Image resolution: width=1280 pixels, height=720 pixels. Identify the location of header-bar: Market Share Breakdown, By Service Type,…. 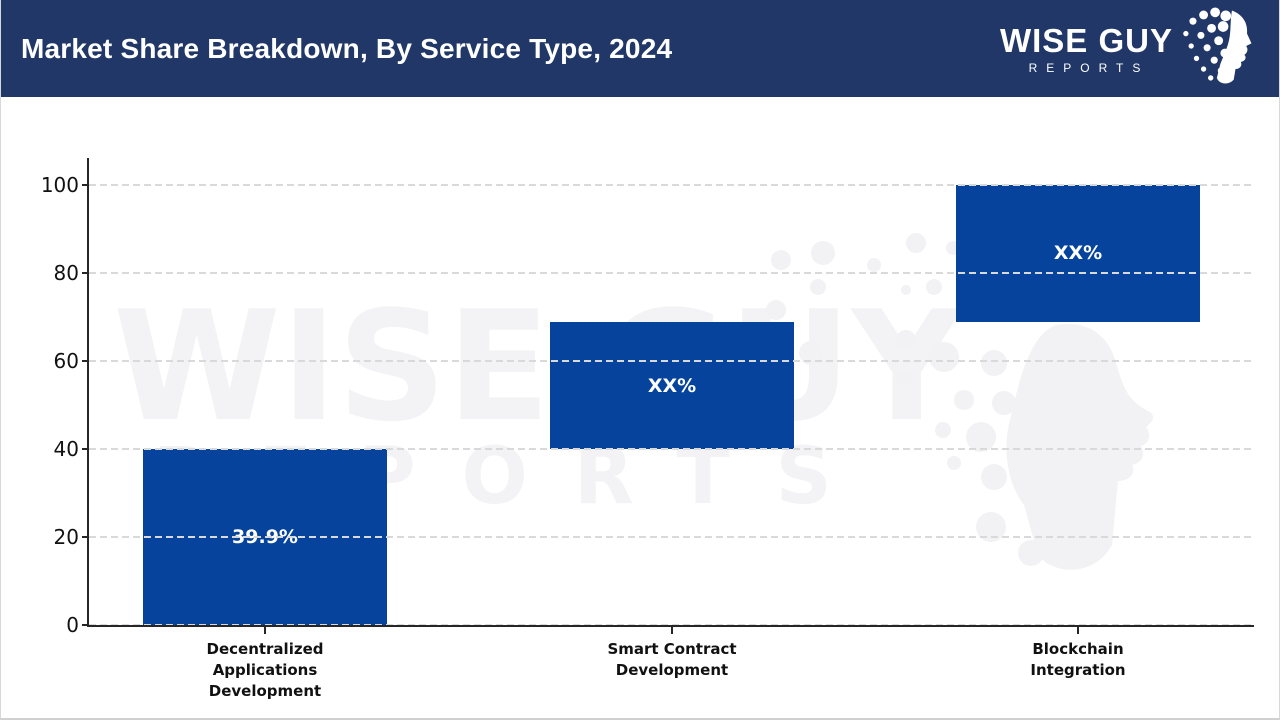
(640, 48).